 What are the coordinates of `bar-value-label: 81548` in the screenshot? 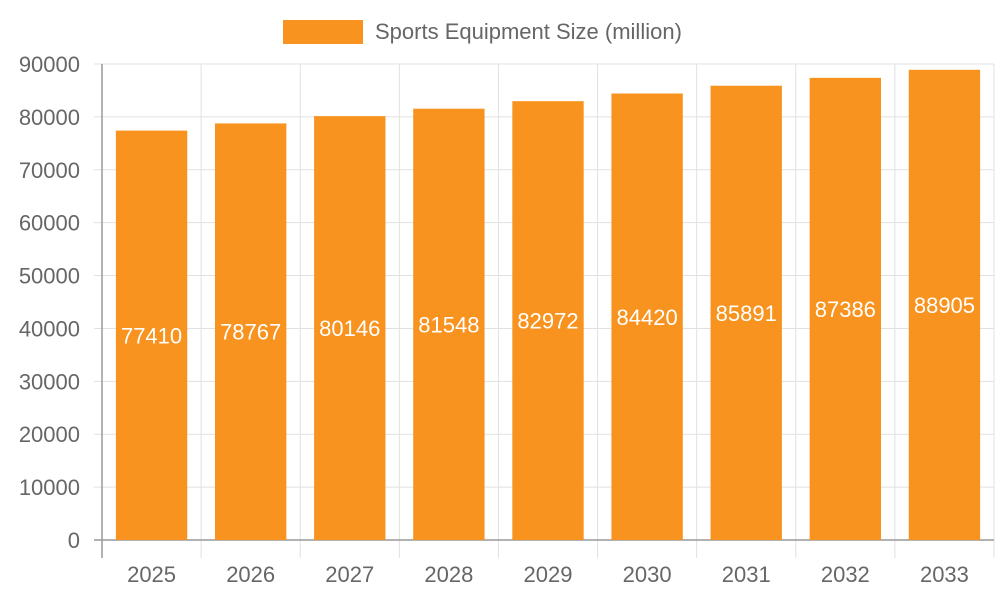 It's located at (448, 324).